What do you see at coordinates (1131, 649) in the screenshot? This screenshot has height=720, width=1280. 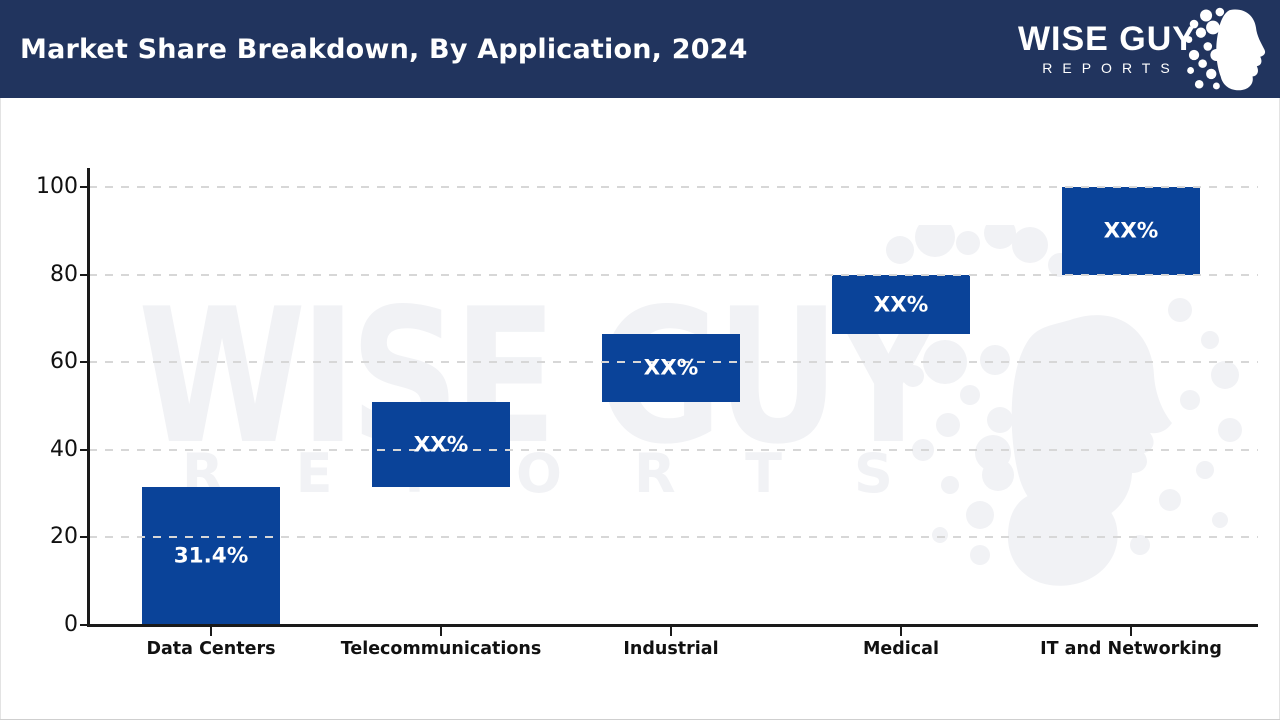 I see `x-axis-label-it-and-networking: IT and Networking` at bounding box center [1131, 649].